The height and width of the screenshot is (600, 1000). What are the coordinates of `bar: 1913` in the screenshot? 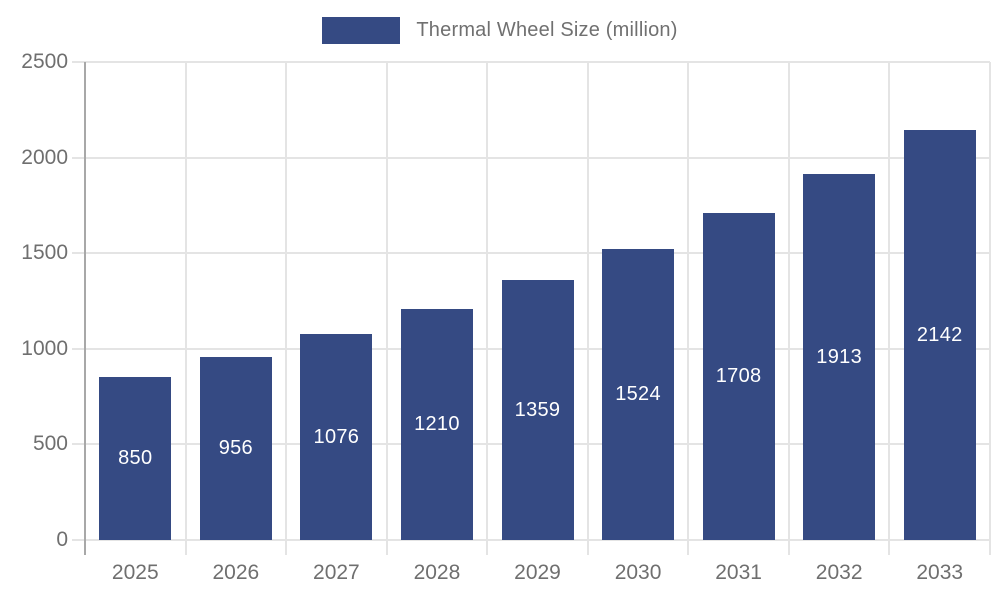 It's located at (839, 357).